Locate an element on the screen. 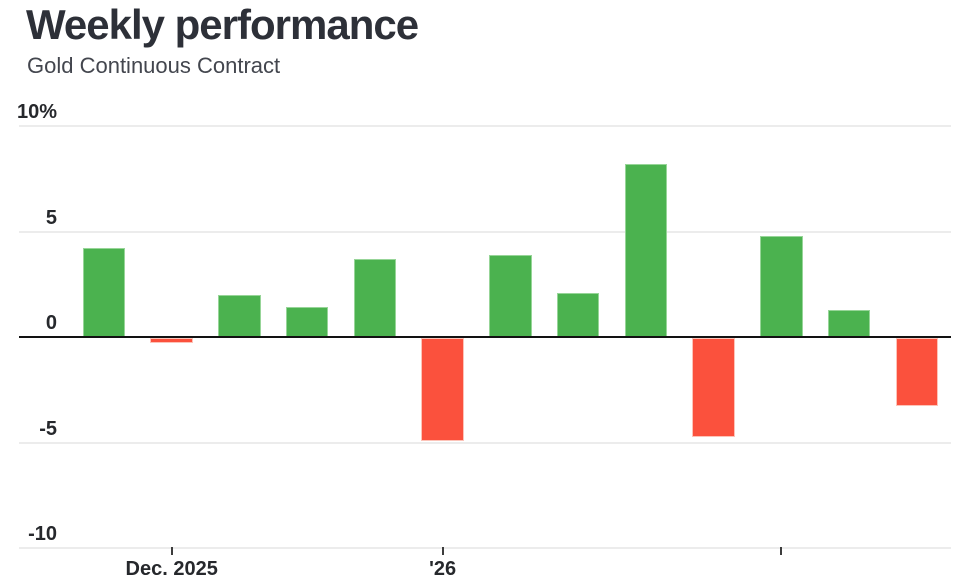 This screenshot has width=975, height=585. y-axis-tick-label: -5 is located at coordinates (48, 428).